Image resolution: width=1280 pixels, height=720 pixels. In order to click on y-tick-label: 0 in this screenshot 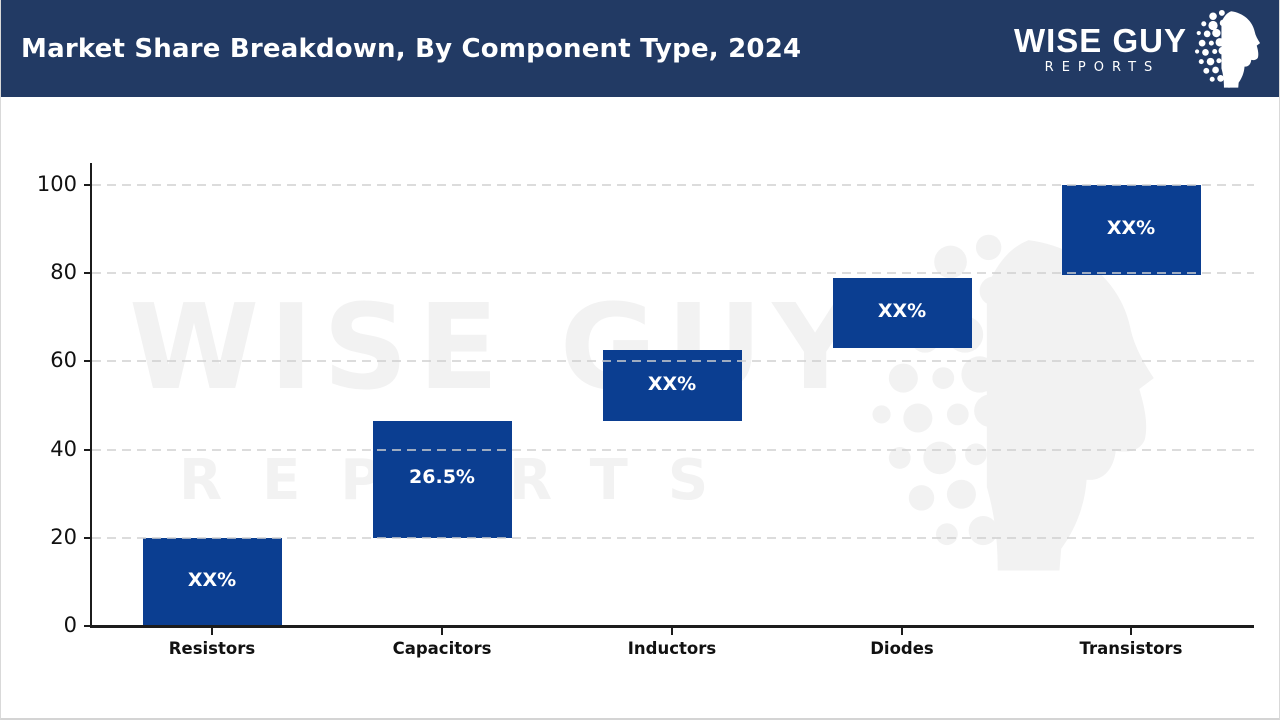, I will do `click(70, 625)`.